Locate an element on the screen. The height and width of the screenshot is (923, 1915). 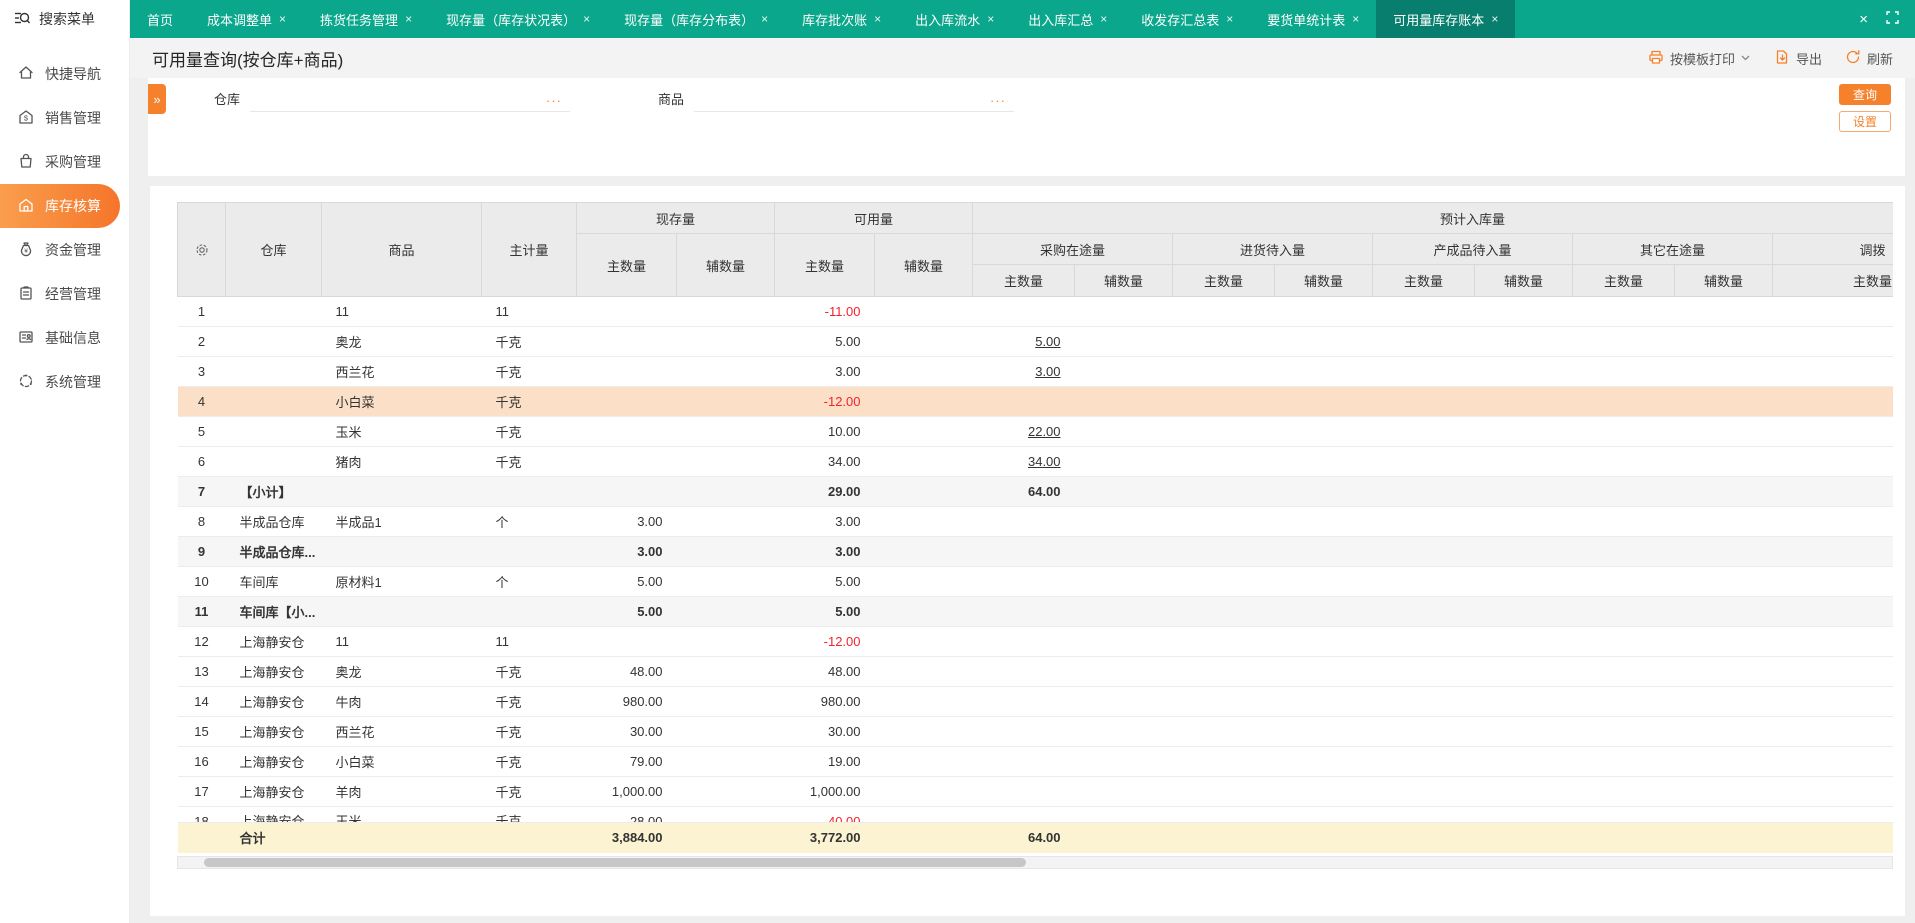
table-row: 5 玉米 千克 10.00 22.00 is located at coordinates (1035, 431).